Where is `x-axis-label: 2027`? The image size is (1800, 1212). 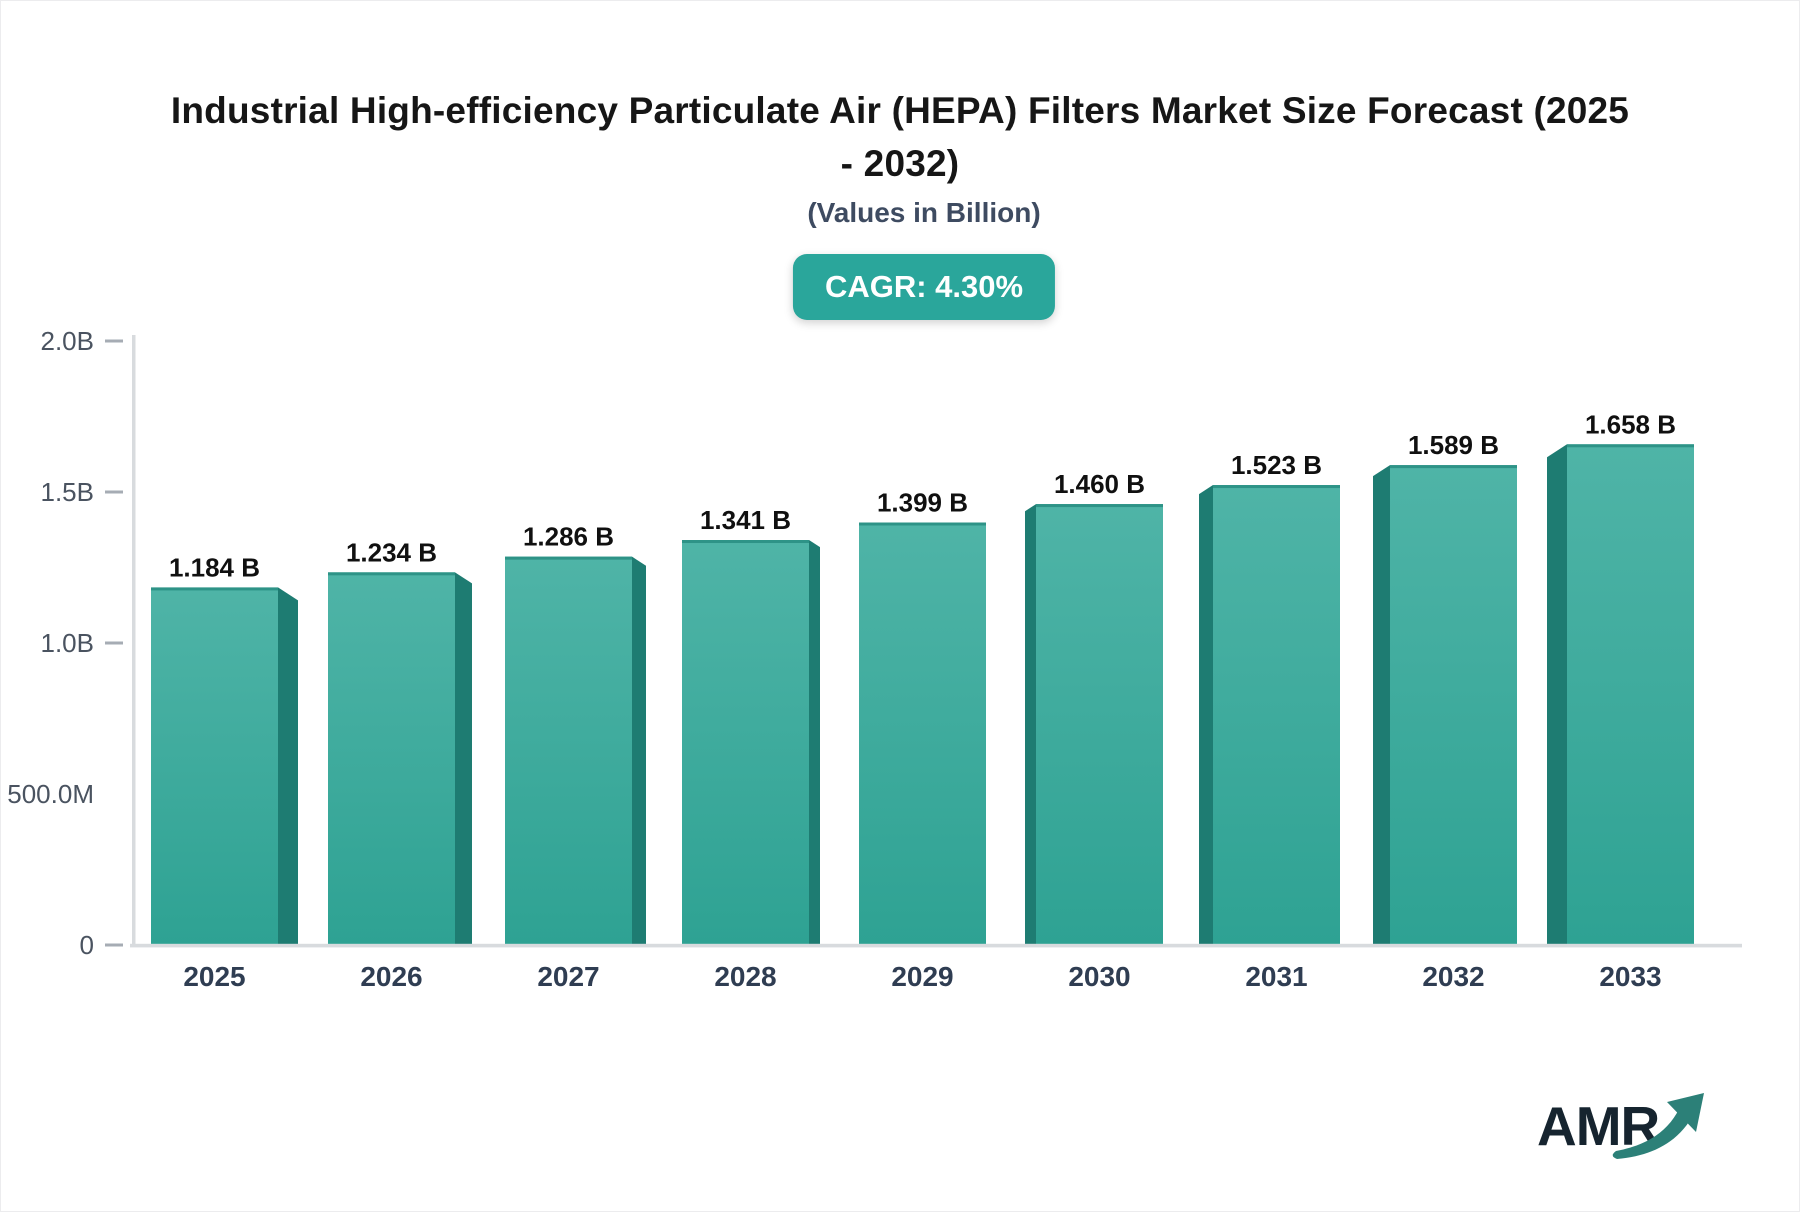
x-axis-label: 2027 is located at coordinates (568, 976).